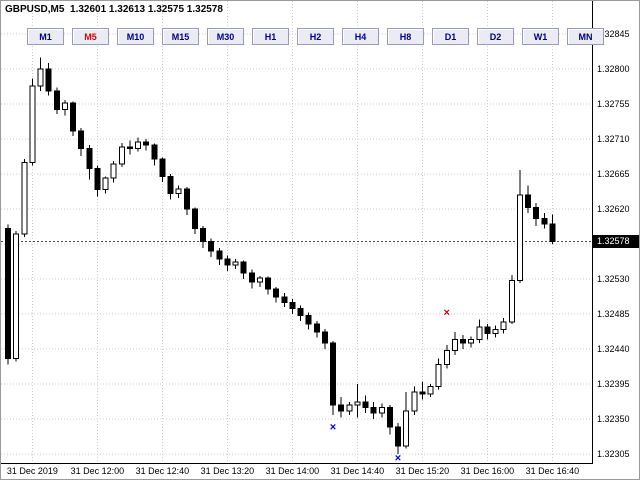  What do you see at coordinates (613, 454) in the screenshot?
I see `price-axis-label: 1.32305` at bounding box center [613, 454].